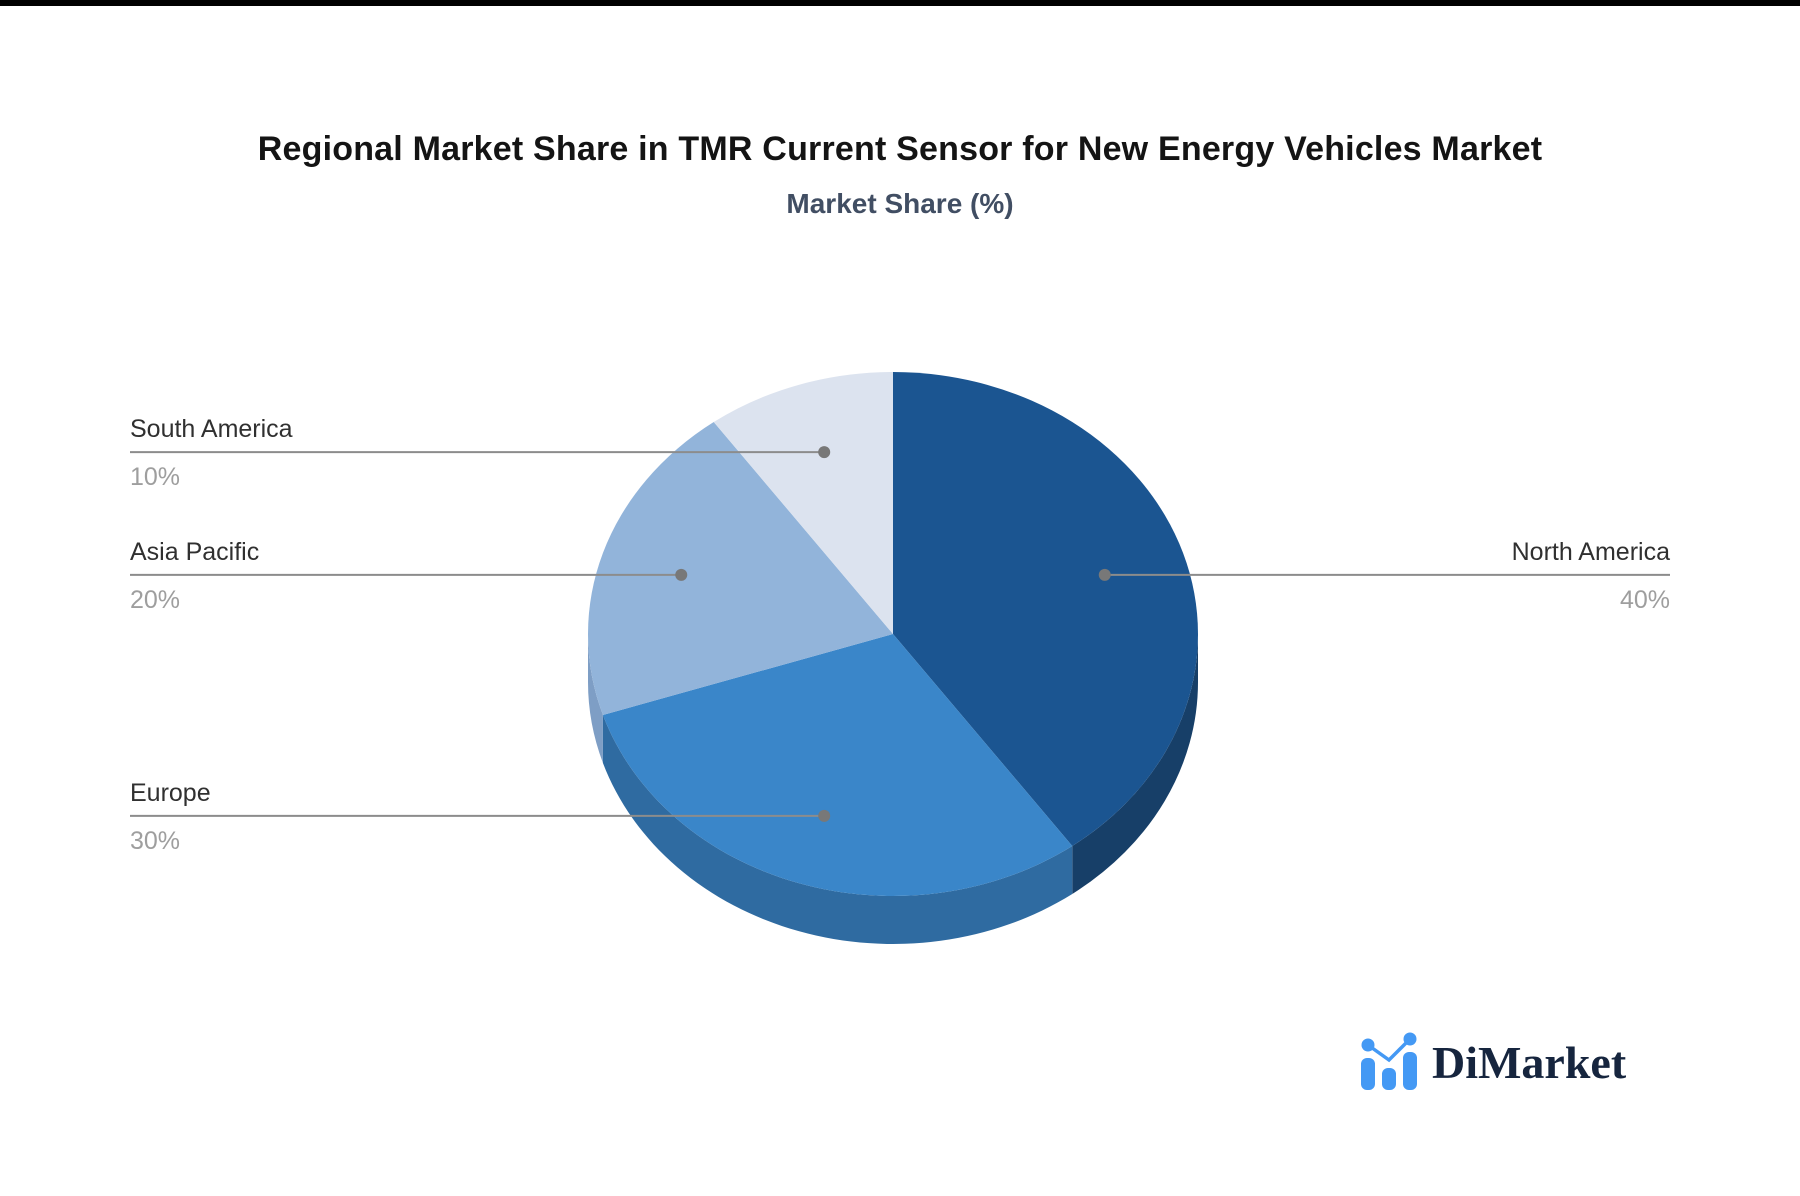 Image resolution: width=1800 pixels, height=1196 pixels. I want to click on callout-percent-north-america: 40%, so click(1644, 599).